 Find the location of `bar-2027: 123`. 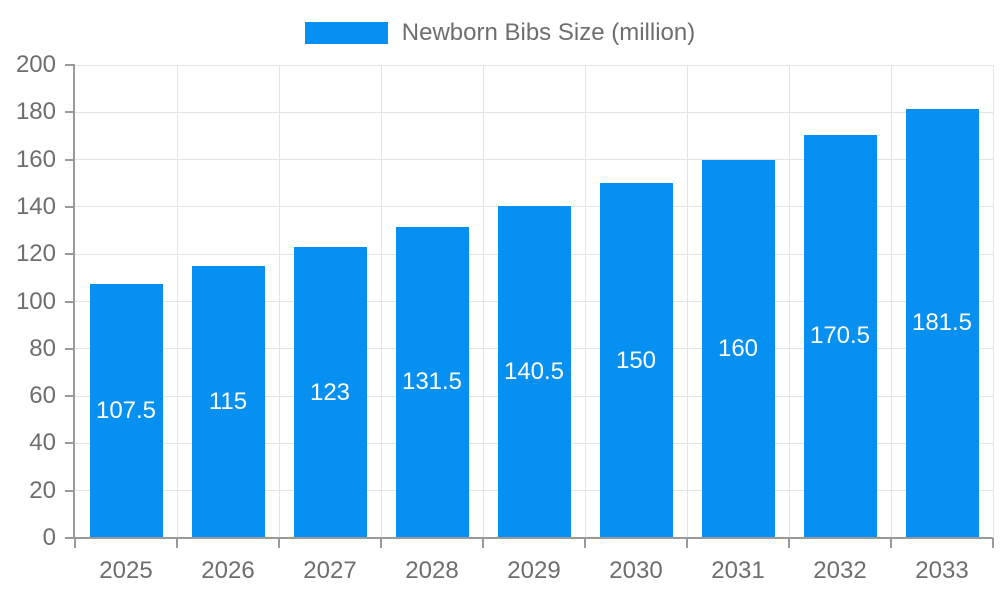

bar-2027: 123 is located at coordinates (330, 392).